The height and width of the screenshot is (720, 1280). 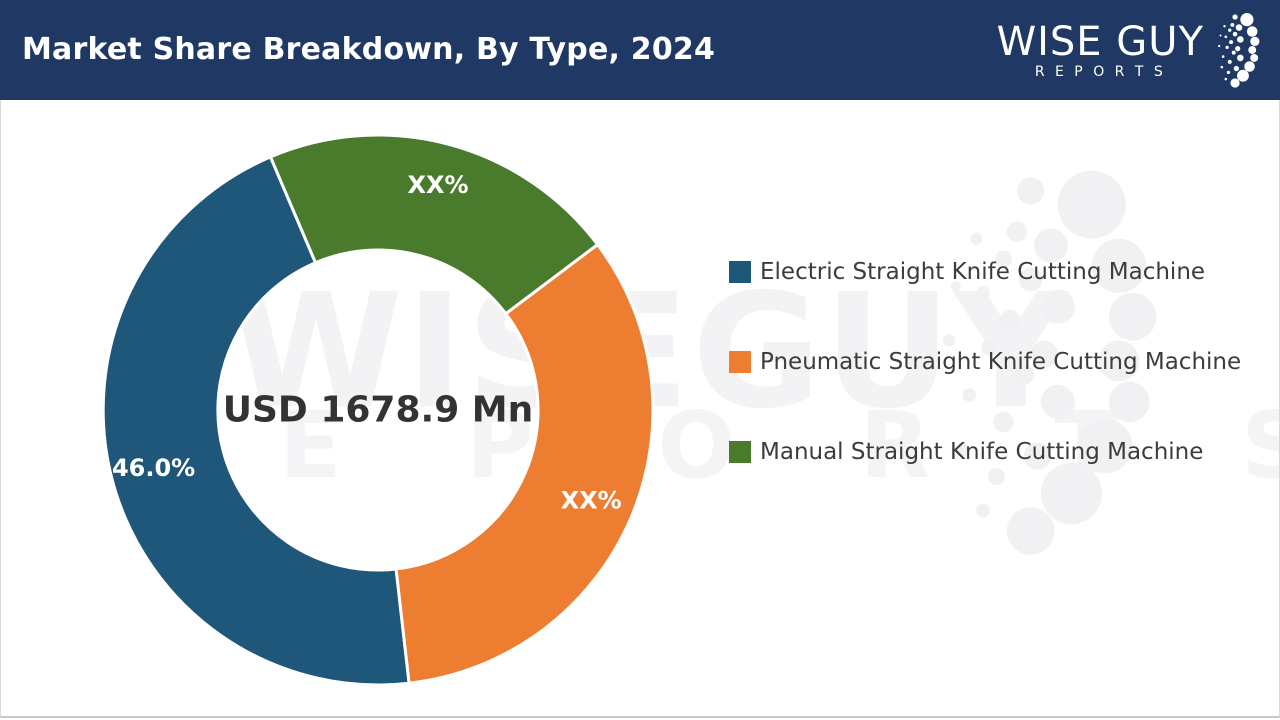 What do you see at coordinates (740, 362) in the screenshot?
I see `legend-swatch-pneumatic` at bounding box center [740, 362].